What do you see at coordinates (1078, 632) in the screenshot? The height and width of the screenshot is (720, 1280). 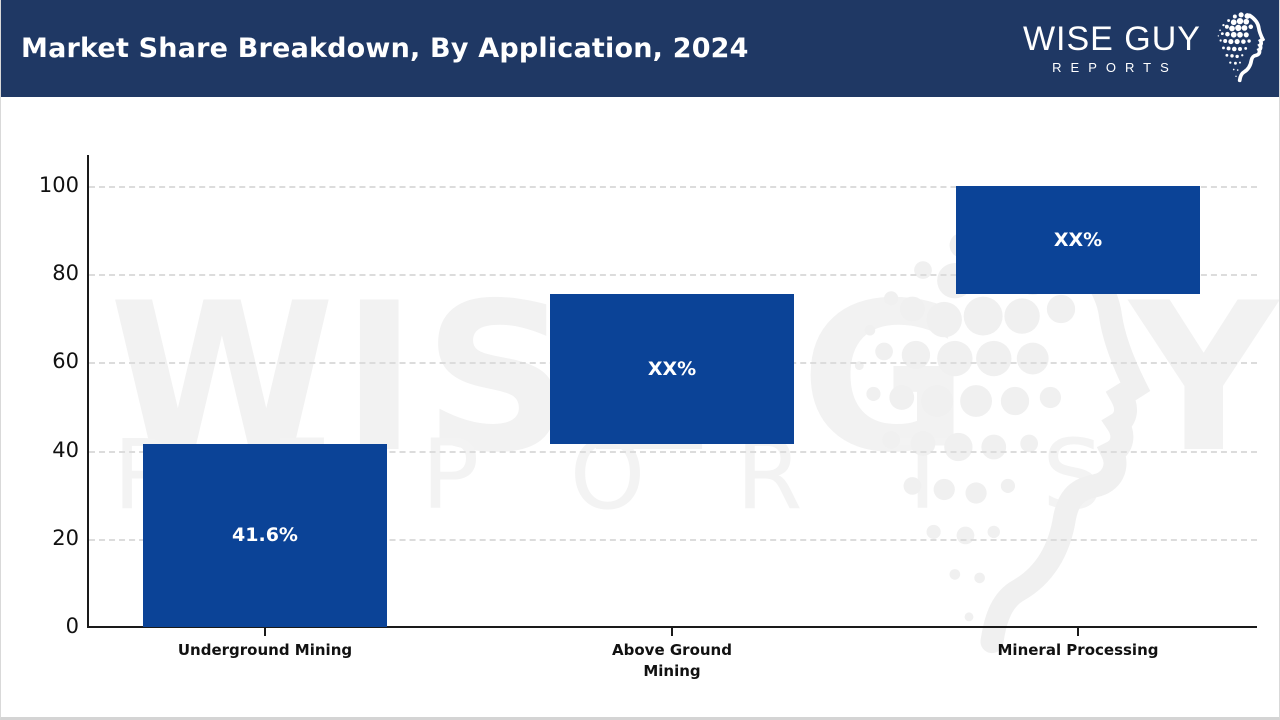 I see `x-tick-mineral-processing` at bounding box center [1078, 632].